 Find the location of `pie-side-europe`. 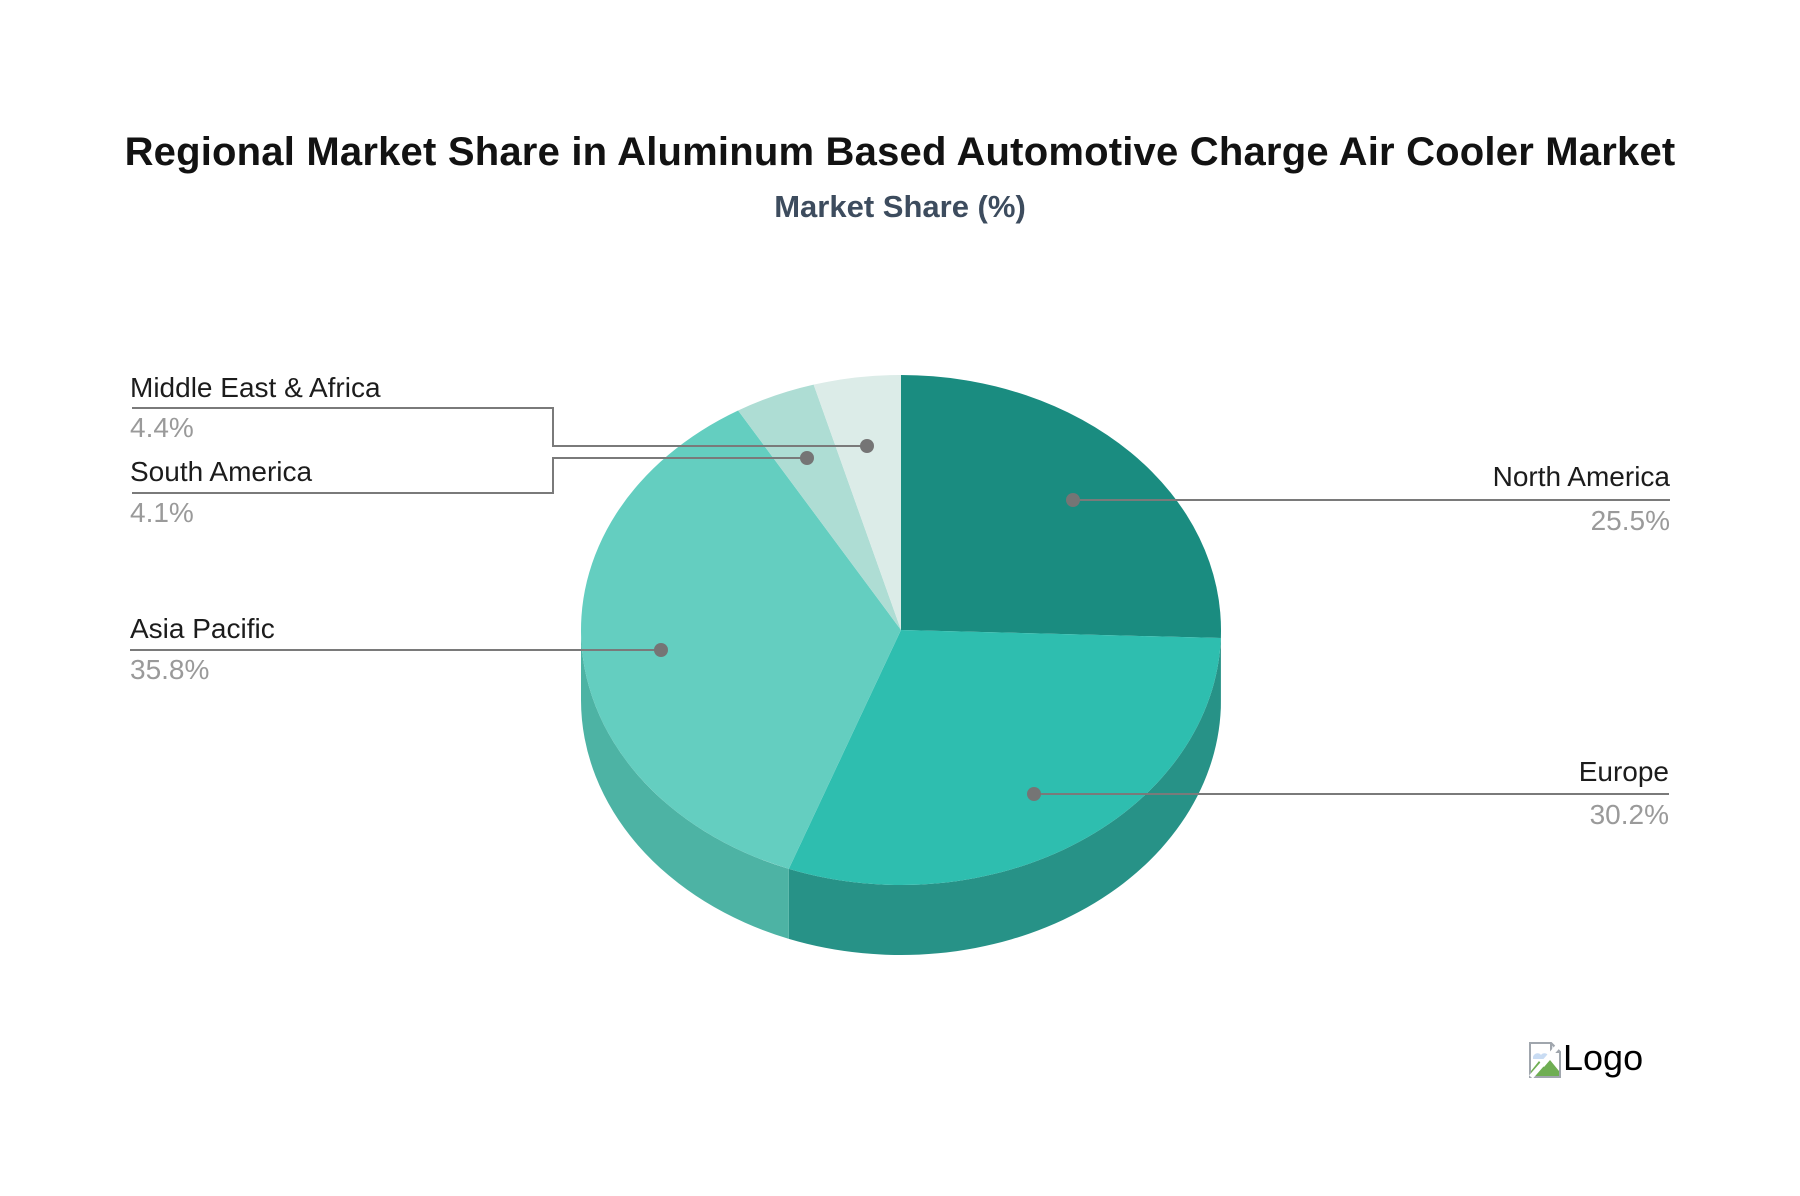

pie-side-europe is located at coordinates (1004, 797).